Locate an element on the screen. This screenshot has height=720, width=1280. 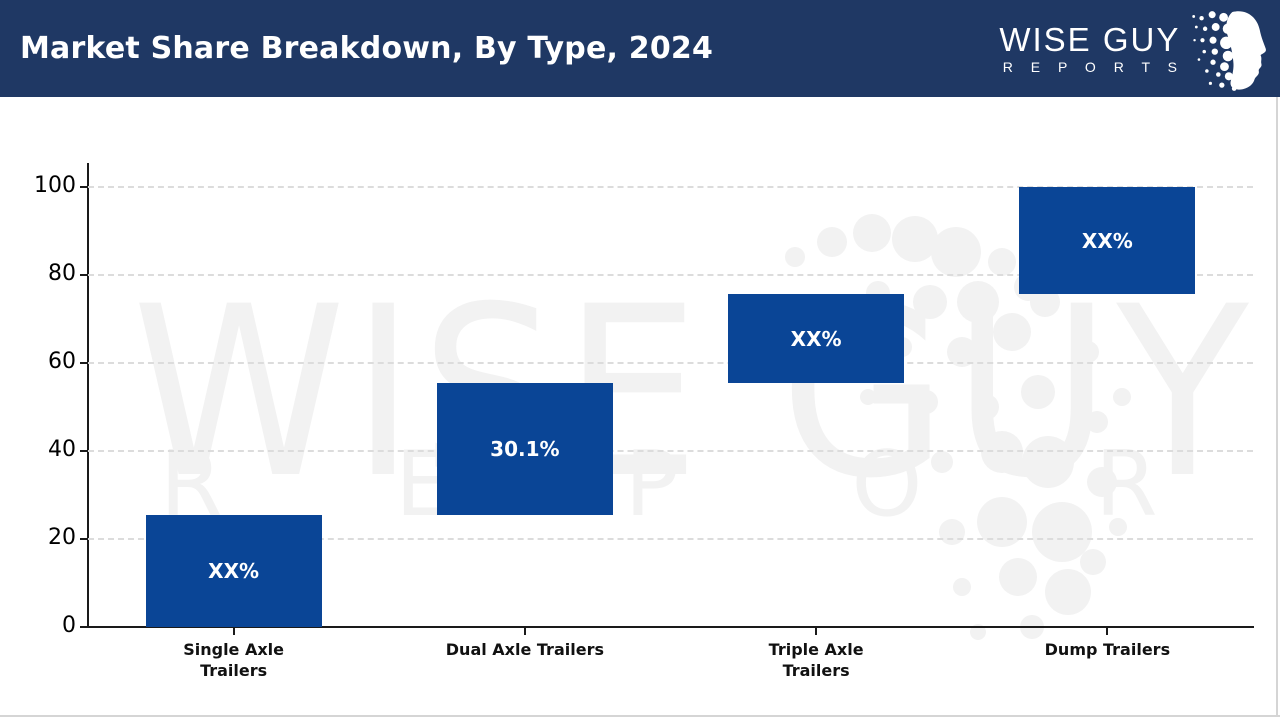
logo-text: WISE GUY R E P O R T S is located at coordinates (1090, 48).